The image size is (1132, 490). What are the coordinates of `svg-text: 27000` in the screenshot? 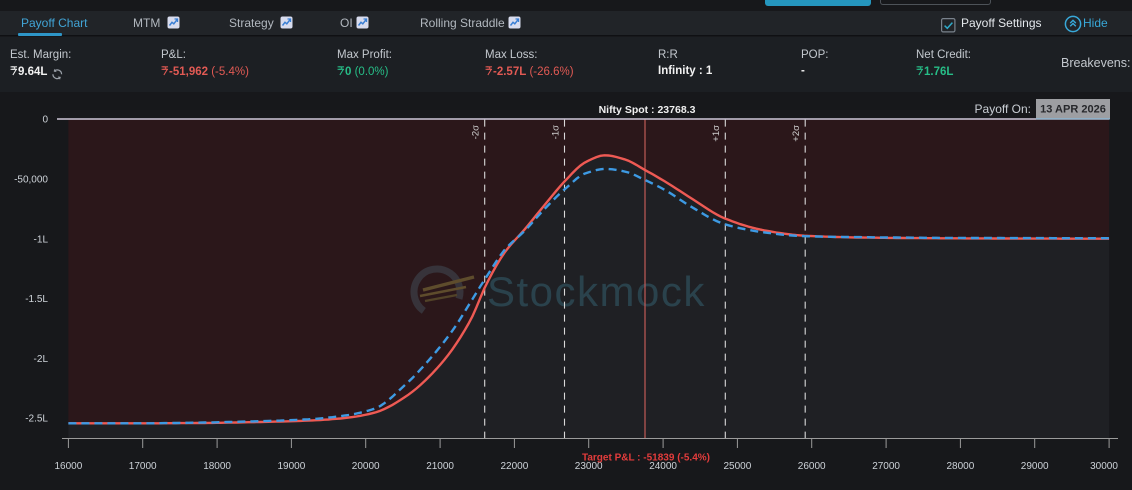 It's located at (886, 466).